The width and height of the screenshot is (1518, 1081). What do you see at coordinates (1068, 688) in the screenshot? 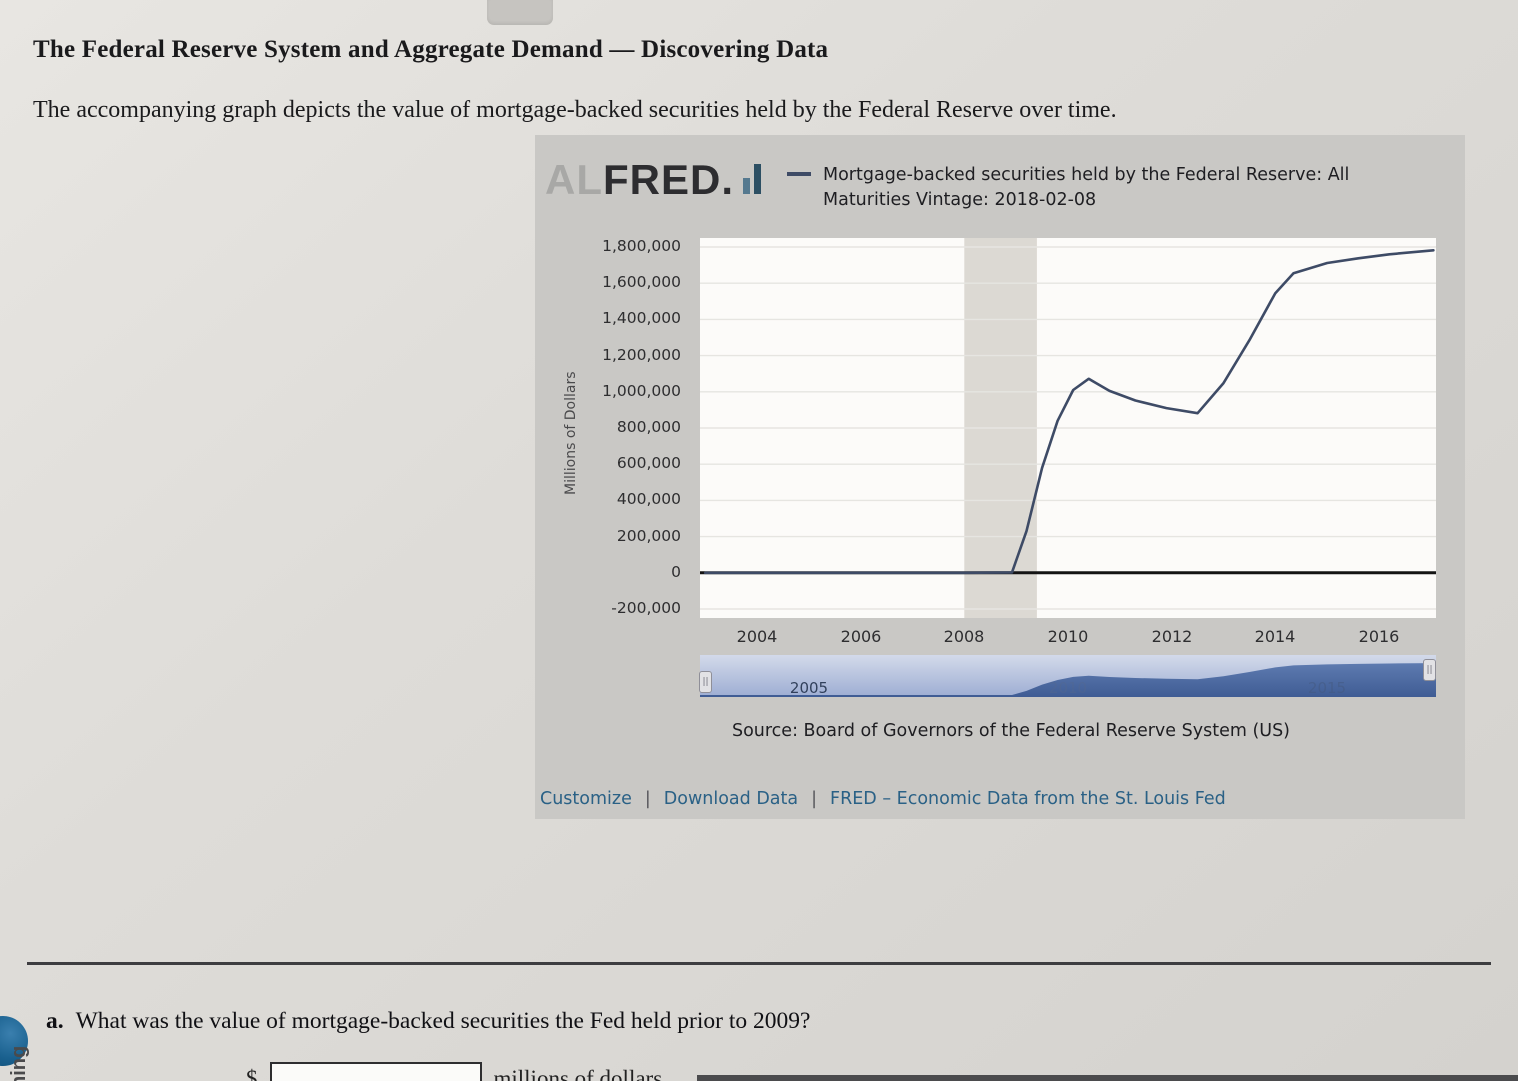
I see `slider-year-label: 2010` at bounding box center [1068, 688].